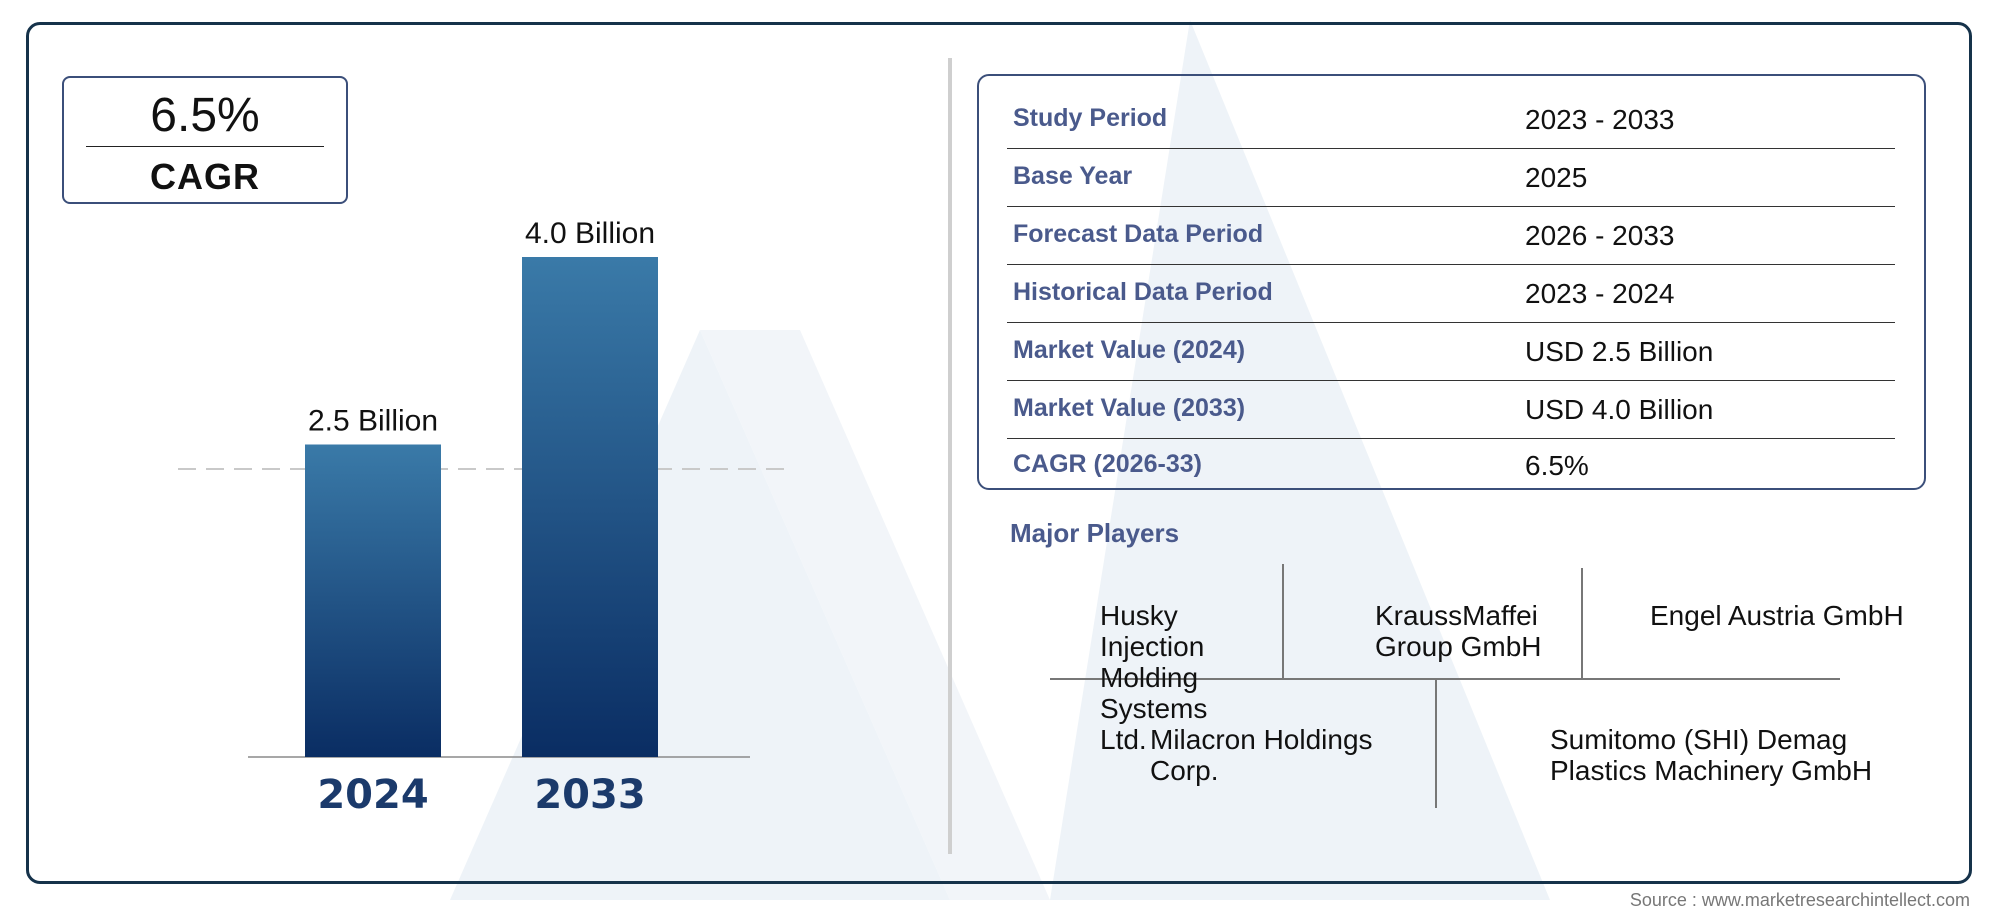  What do you see at coordinates (590, 507) in the screenshot?
I see `bar-2033` at bounding box center [590, 507].